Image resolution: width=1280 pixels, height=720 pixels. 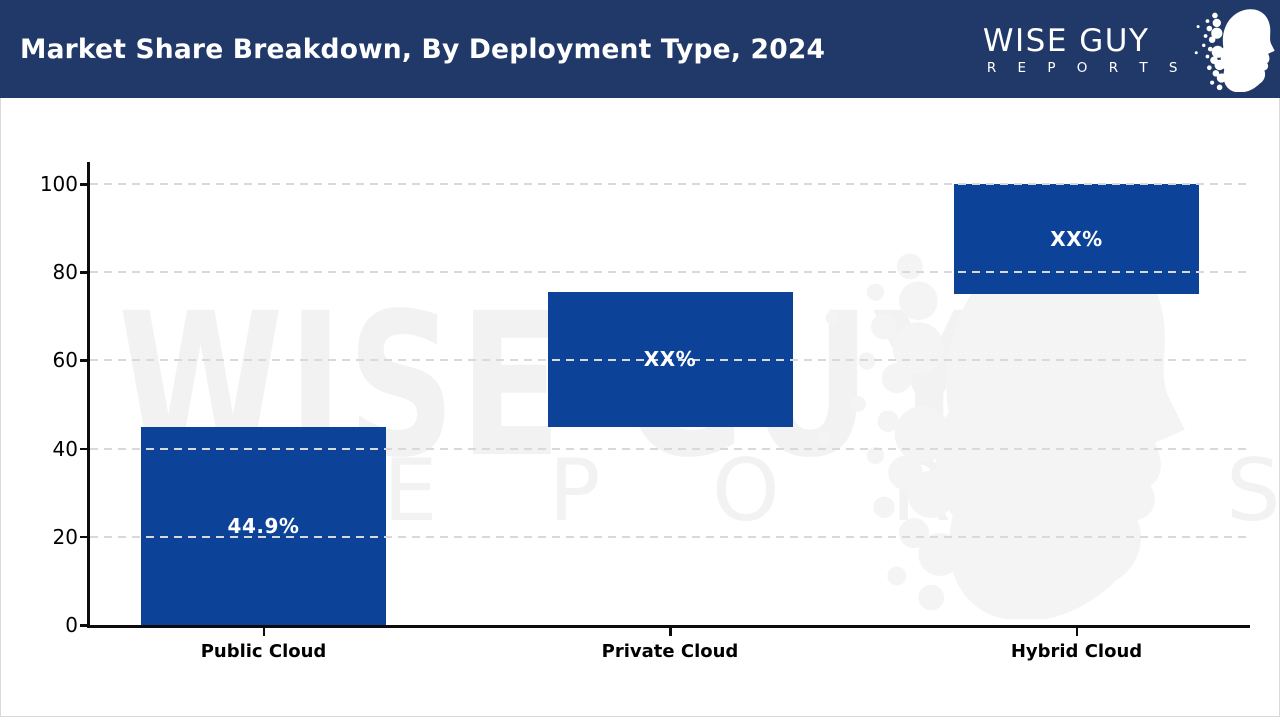 What do you see at coordinates (65, 272) in the screenshot?
I see `y-axis-tick-label: 80` at bounding box center [65, 272].